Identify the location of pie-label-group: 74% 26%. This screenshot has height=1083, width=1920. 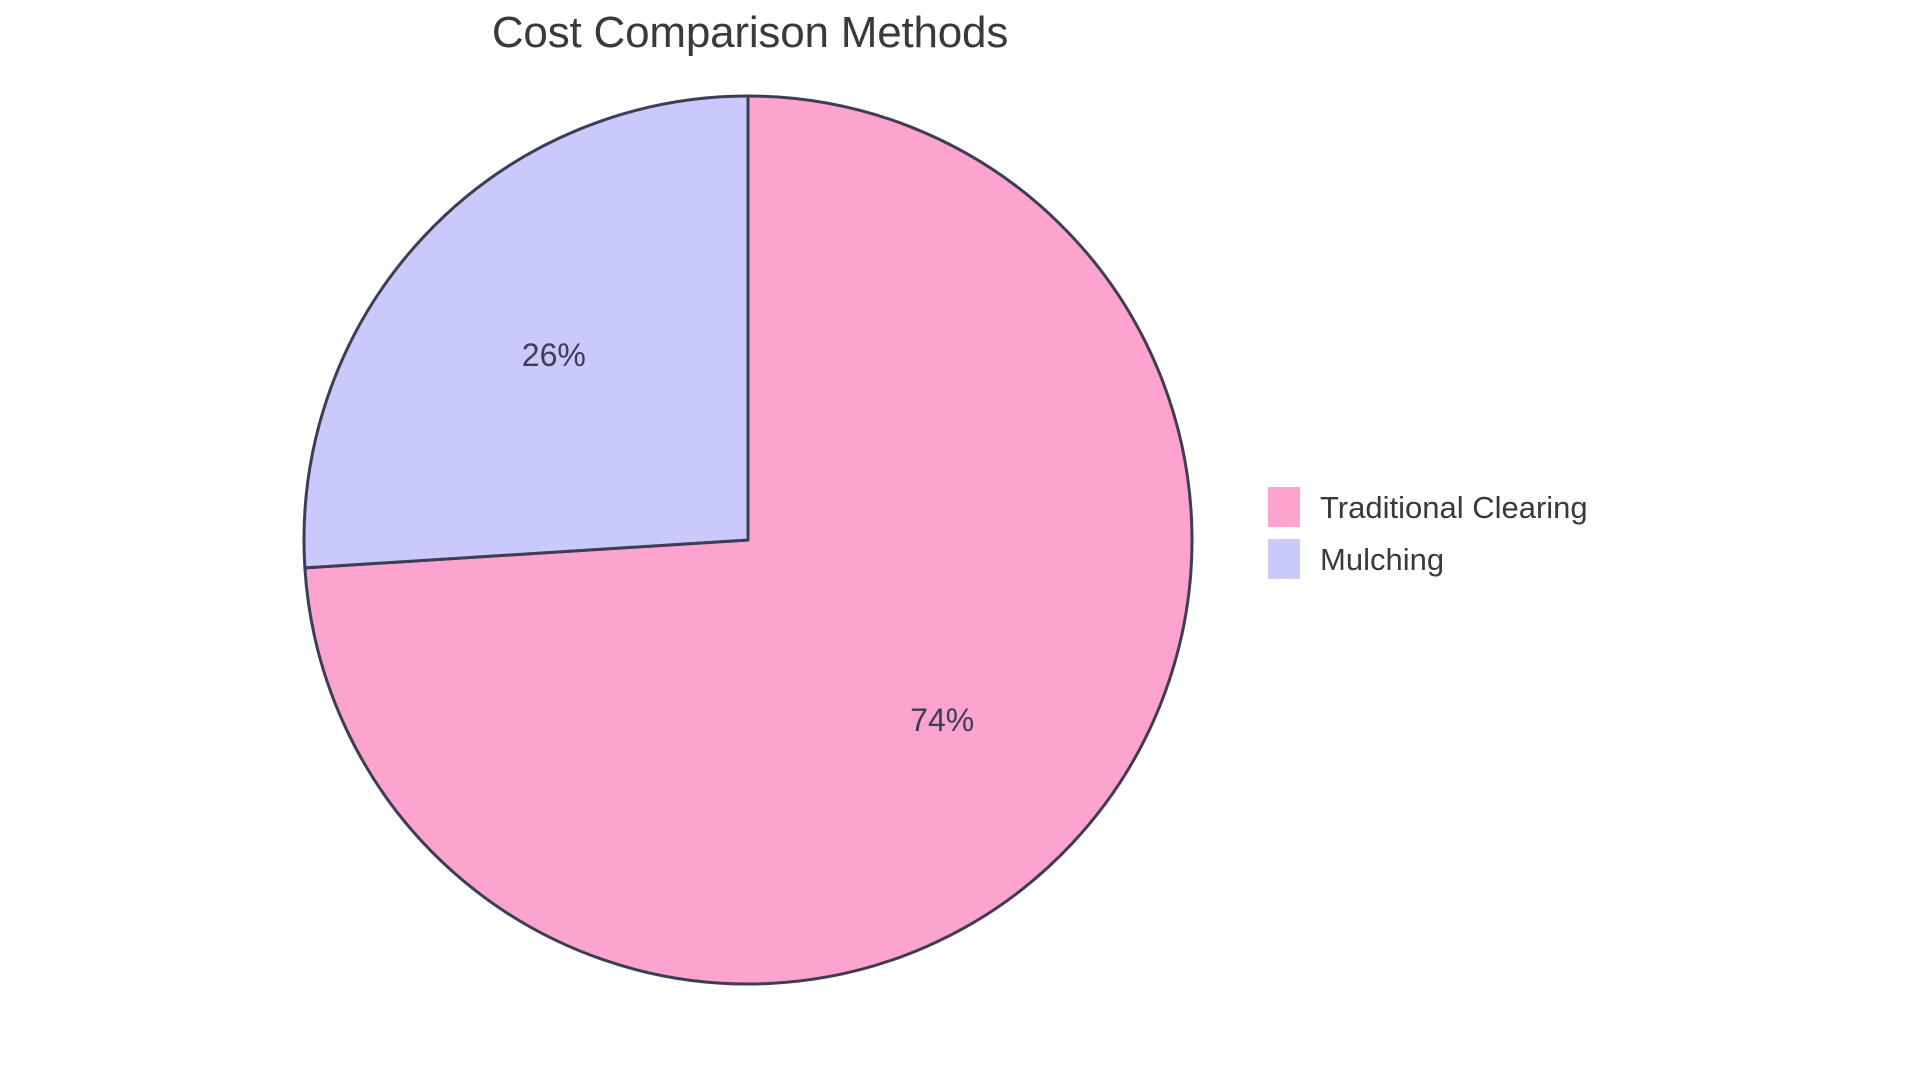
(748, 537).